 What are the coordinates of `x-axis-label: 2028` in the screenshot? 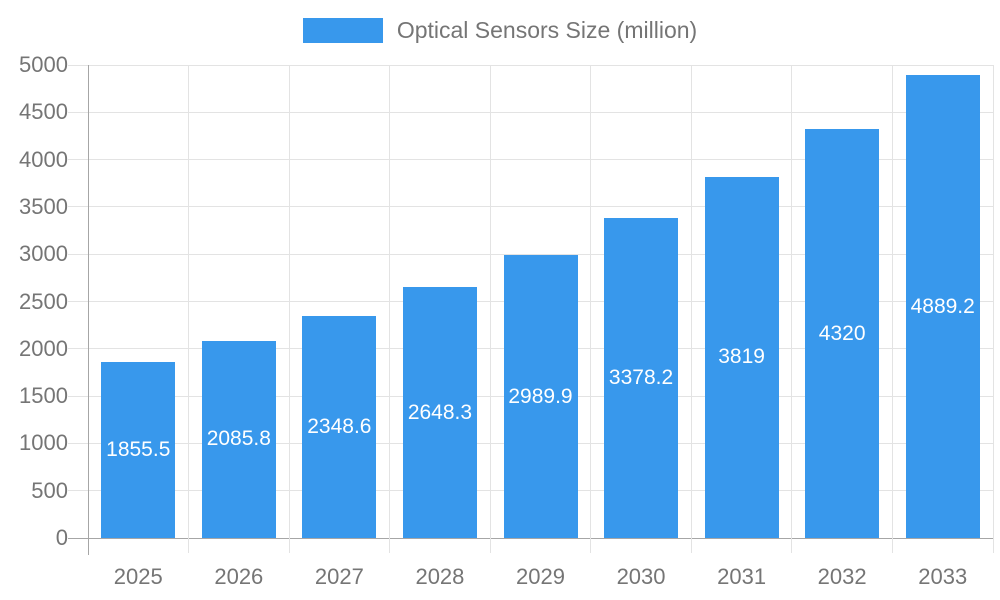 It's located at (440, 576).